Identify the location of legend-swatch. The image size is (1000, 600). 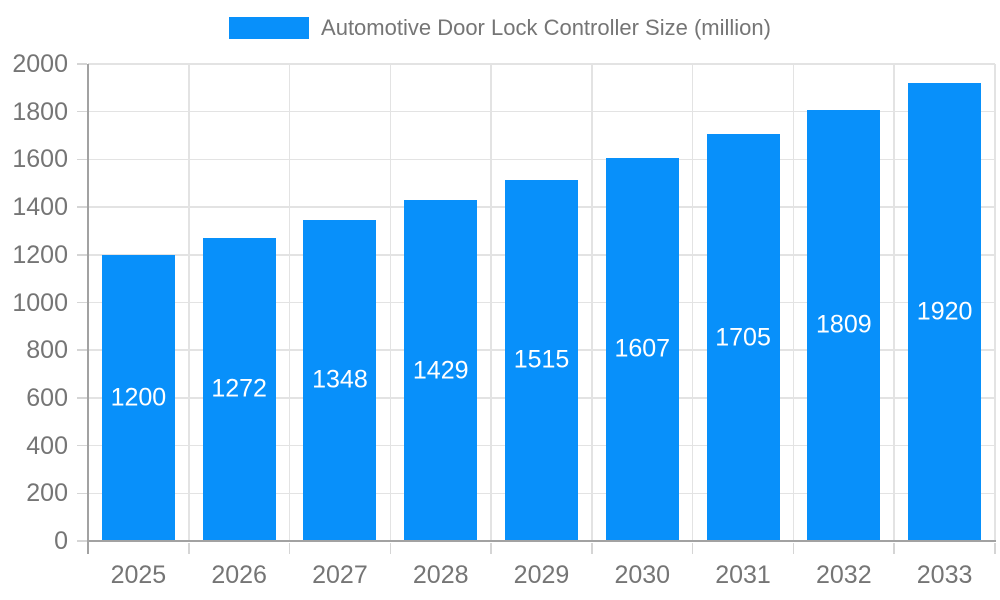
(269, 28).